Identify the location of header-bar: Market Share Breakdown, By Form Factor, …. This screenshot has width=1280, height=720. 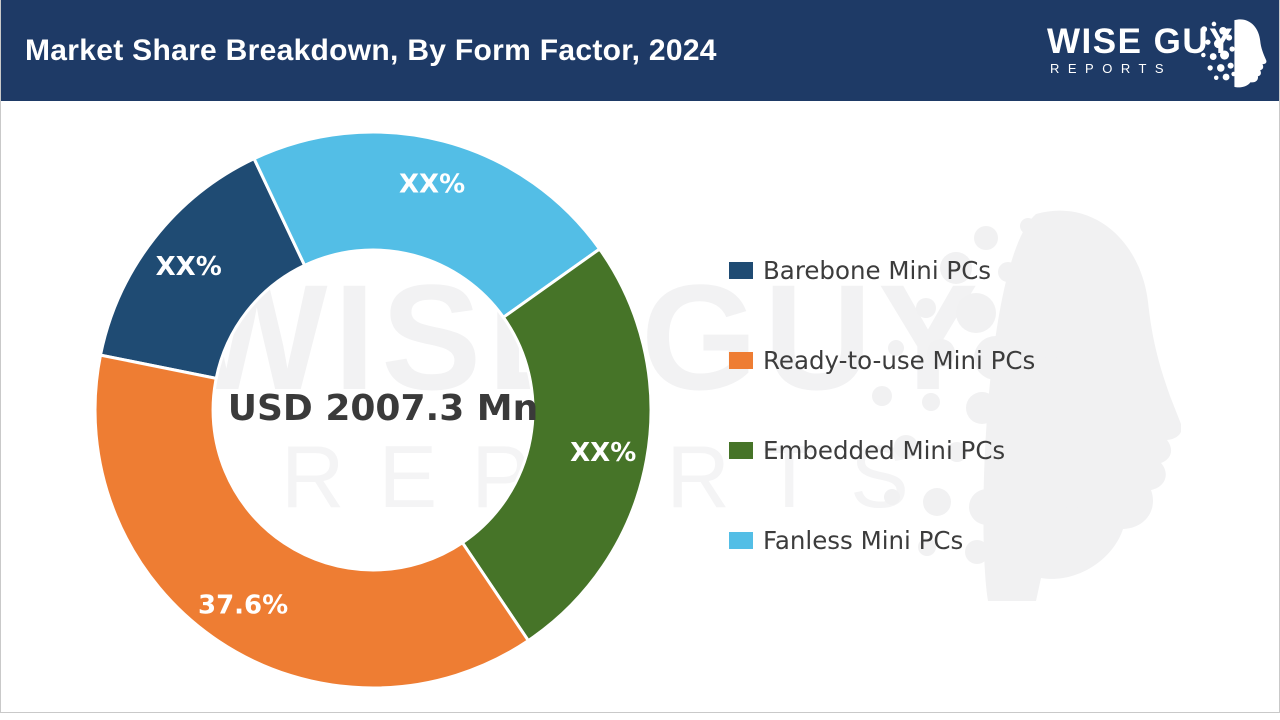
(640, 50).